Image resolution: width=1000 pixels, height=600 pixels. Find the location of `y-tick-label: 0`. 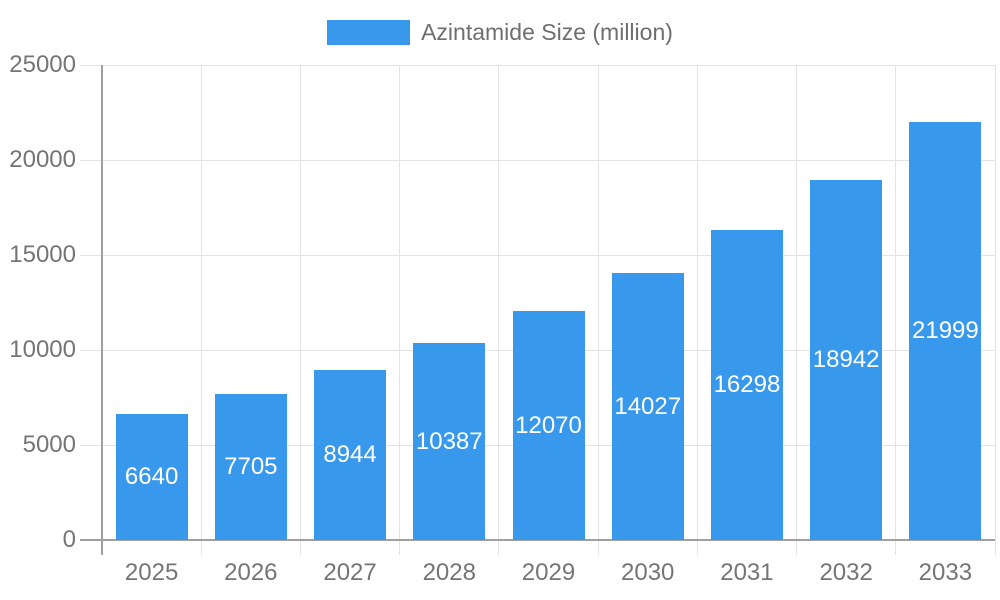

y-tick-label: 0 is located at coordinates (69, 539).